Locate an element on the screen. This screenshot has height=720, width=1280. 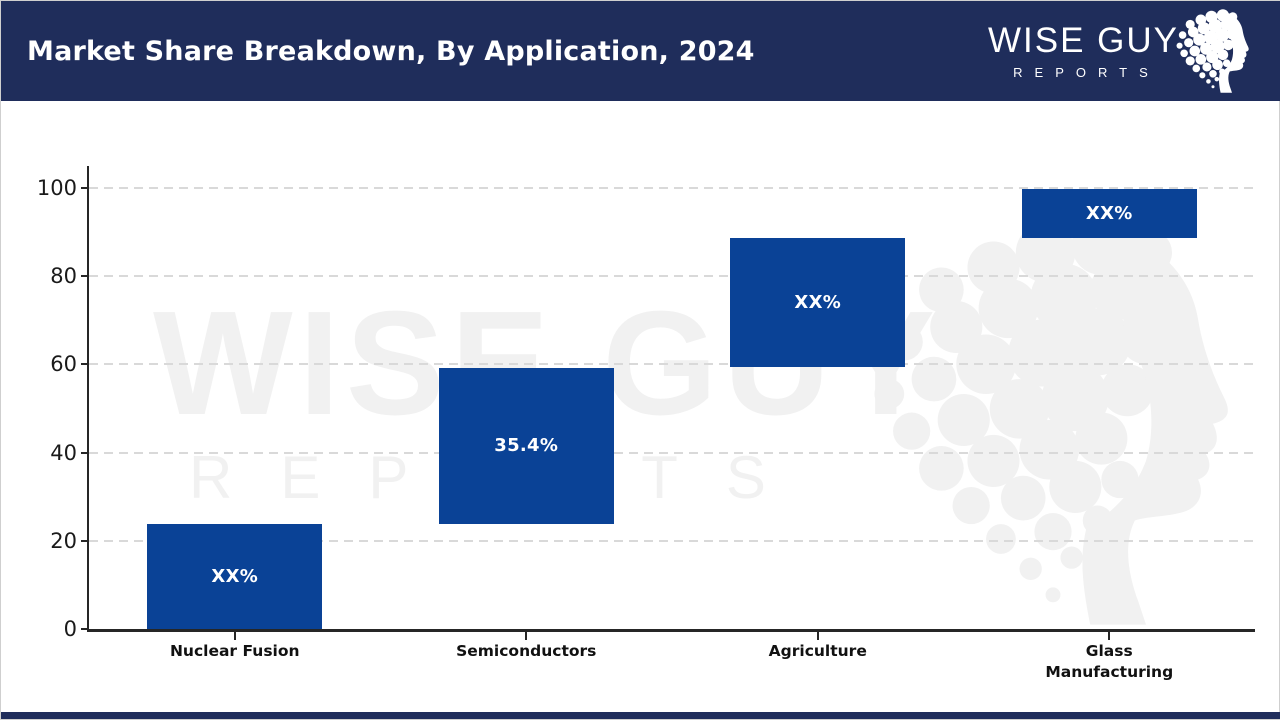
y-tick-label: 0 is located at coordinates (70, 629).